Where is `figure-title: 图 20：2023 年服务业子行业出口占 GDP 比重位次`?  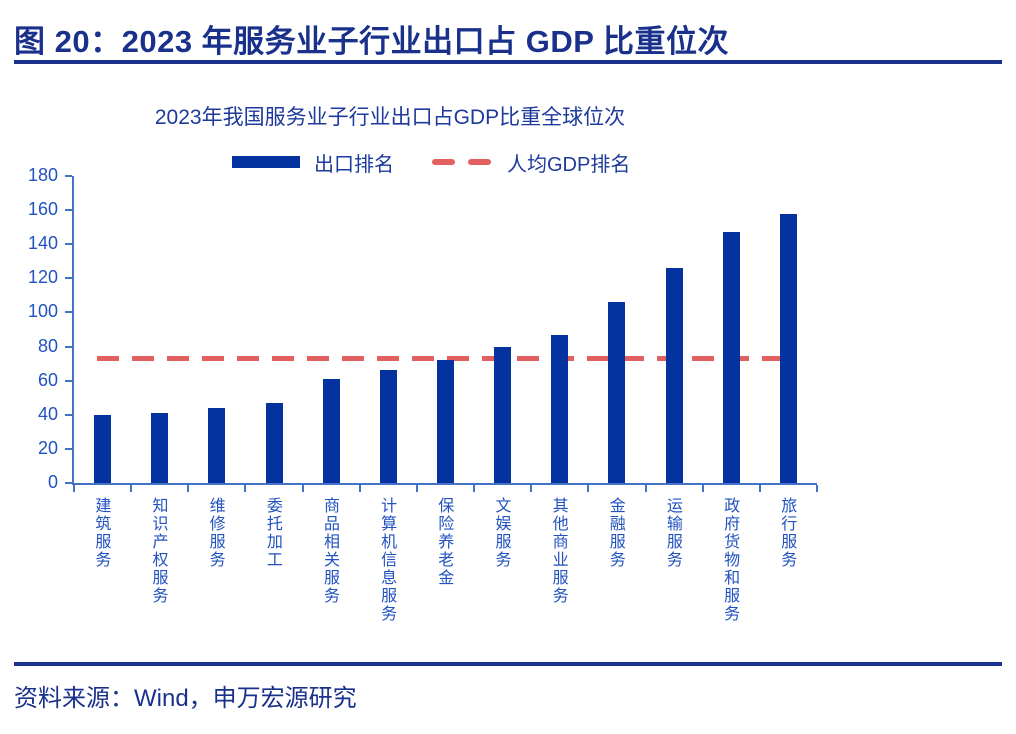
figure-title: 图 20：2023 年服务业子行业出口占 GDP 比重位次 is located at coordinates (372, 41).